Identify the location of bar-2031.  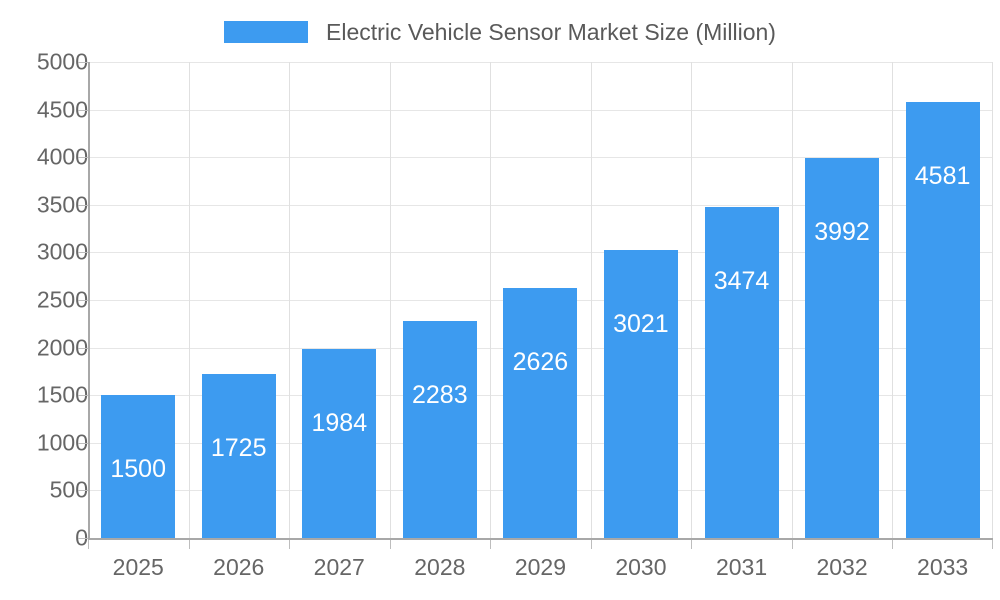
(741, 372).